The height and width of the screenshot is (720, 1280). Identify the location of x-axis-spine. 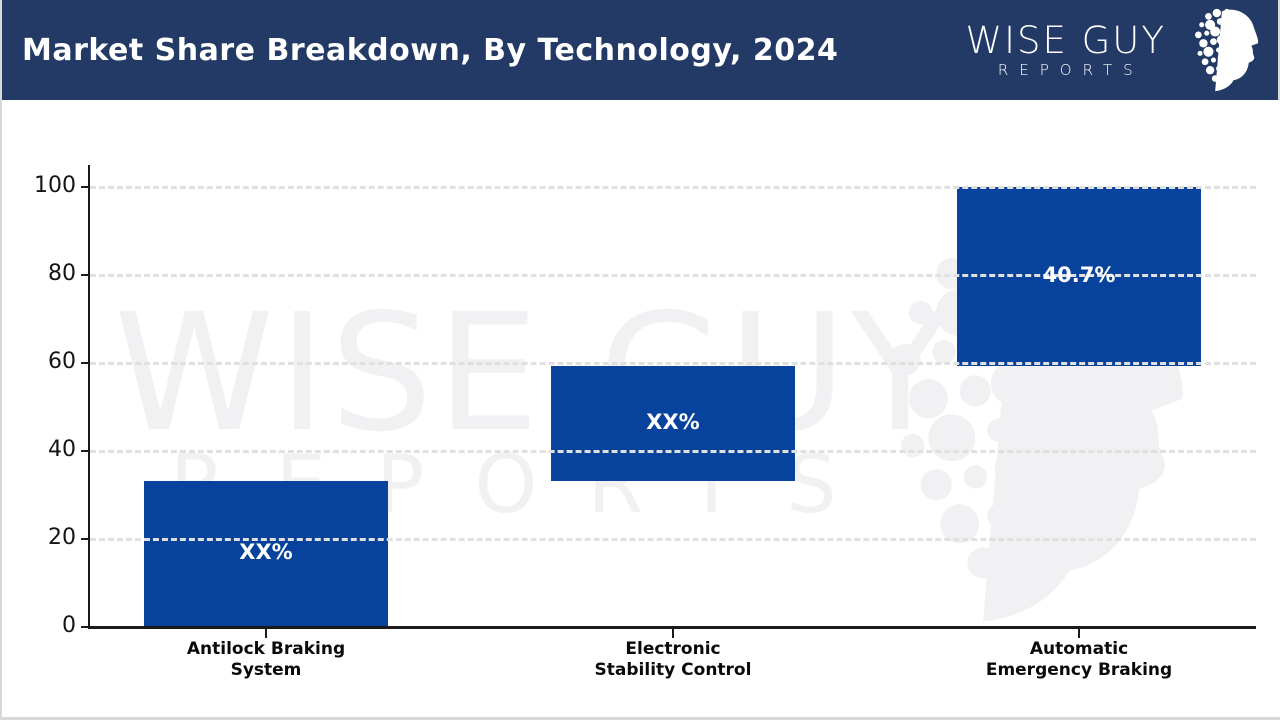
(672, 627).